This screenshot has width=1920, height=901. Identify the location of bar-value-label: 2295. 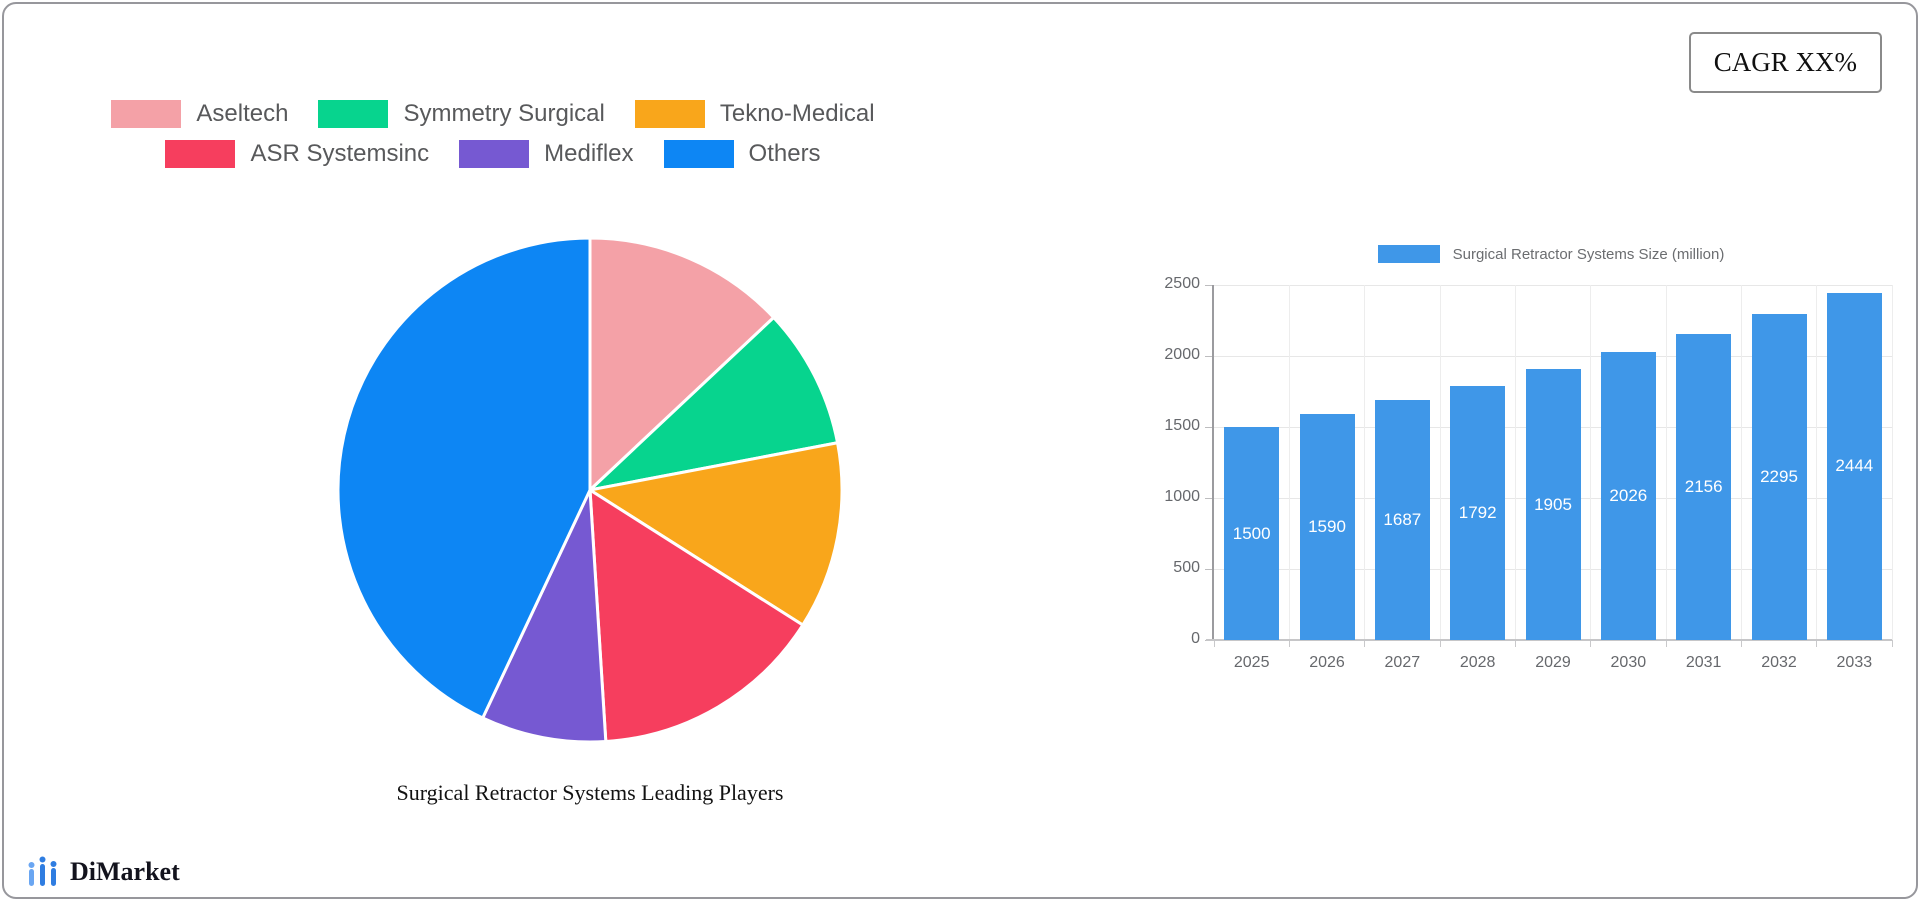
(1779, 477).